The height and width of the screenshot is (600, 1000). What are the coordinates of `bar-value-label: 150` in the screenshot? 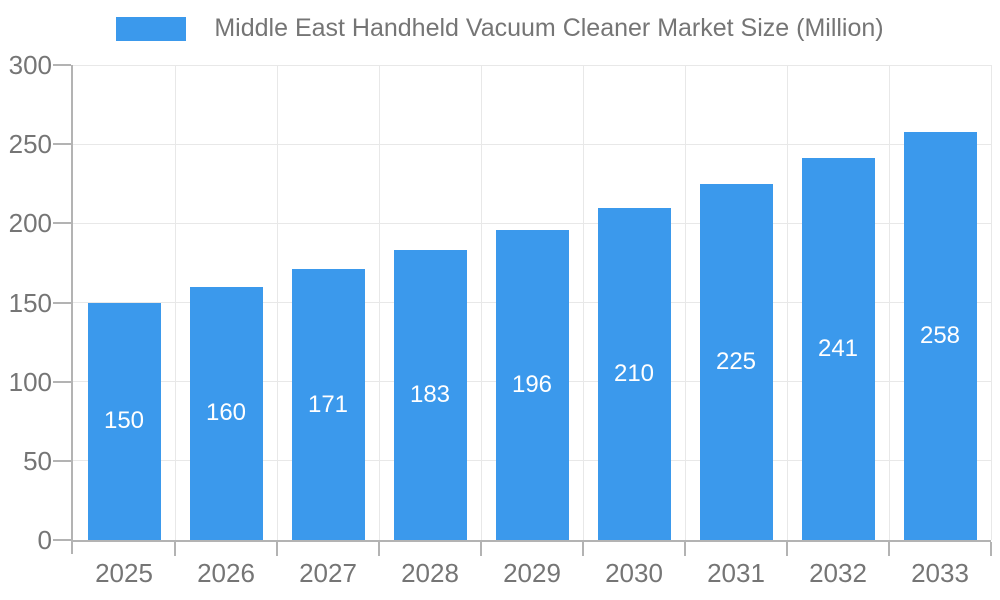 It's located at (124, 421).